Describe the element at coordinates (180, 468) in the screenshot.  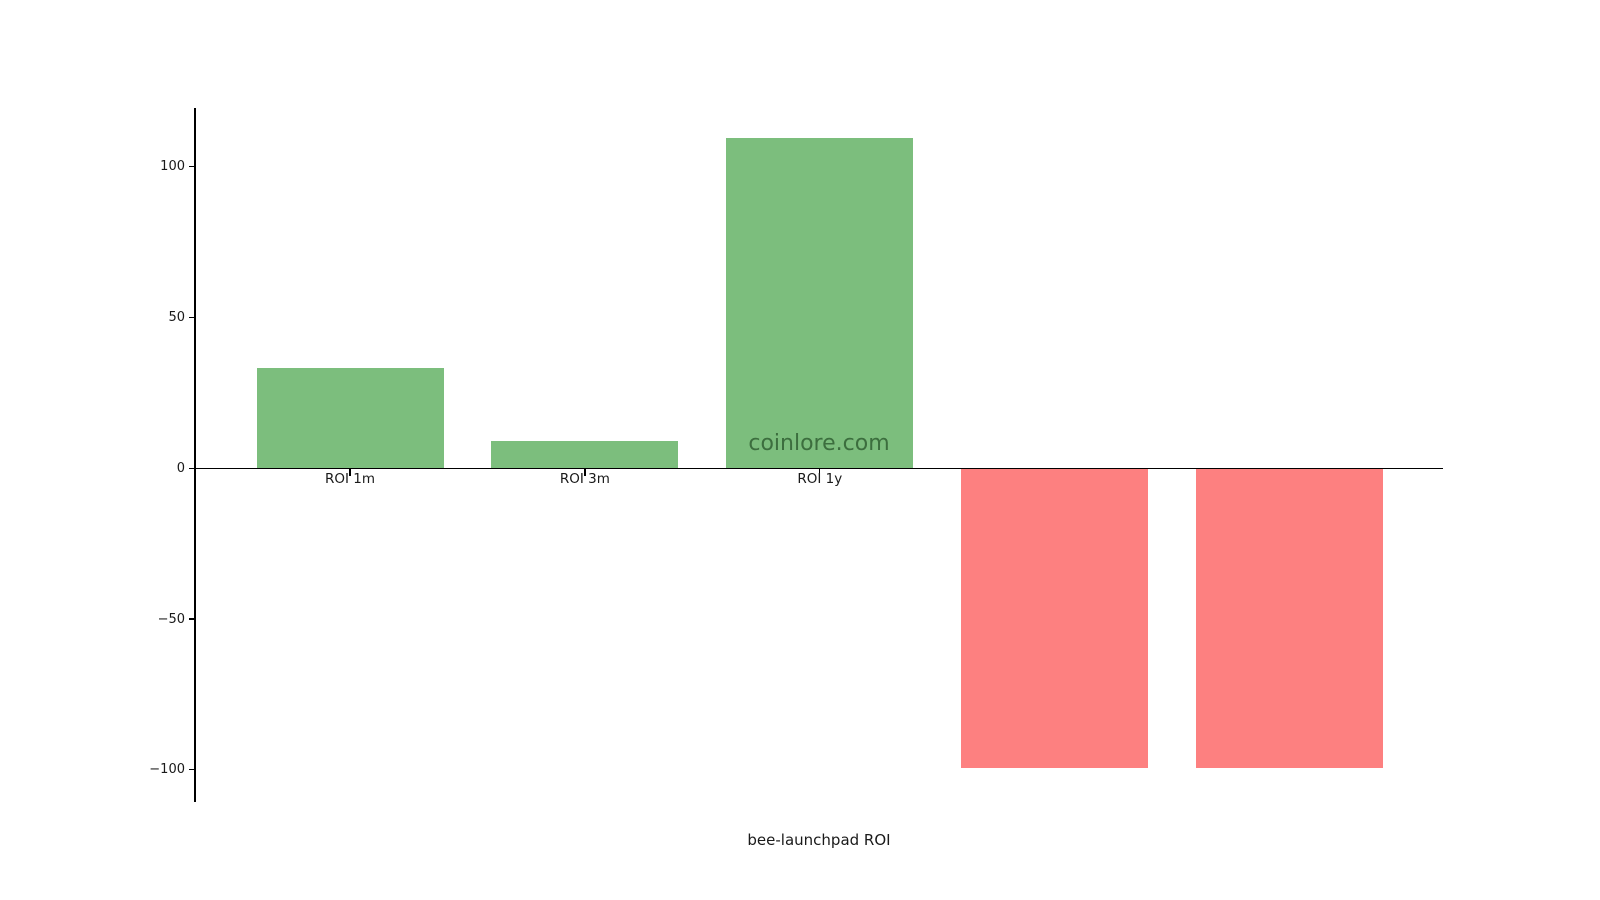
I see `y-tick-label: 0` at that location.